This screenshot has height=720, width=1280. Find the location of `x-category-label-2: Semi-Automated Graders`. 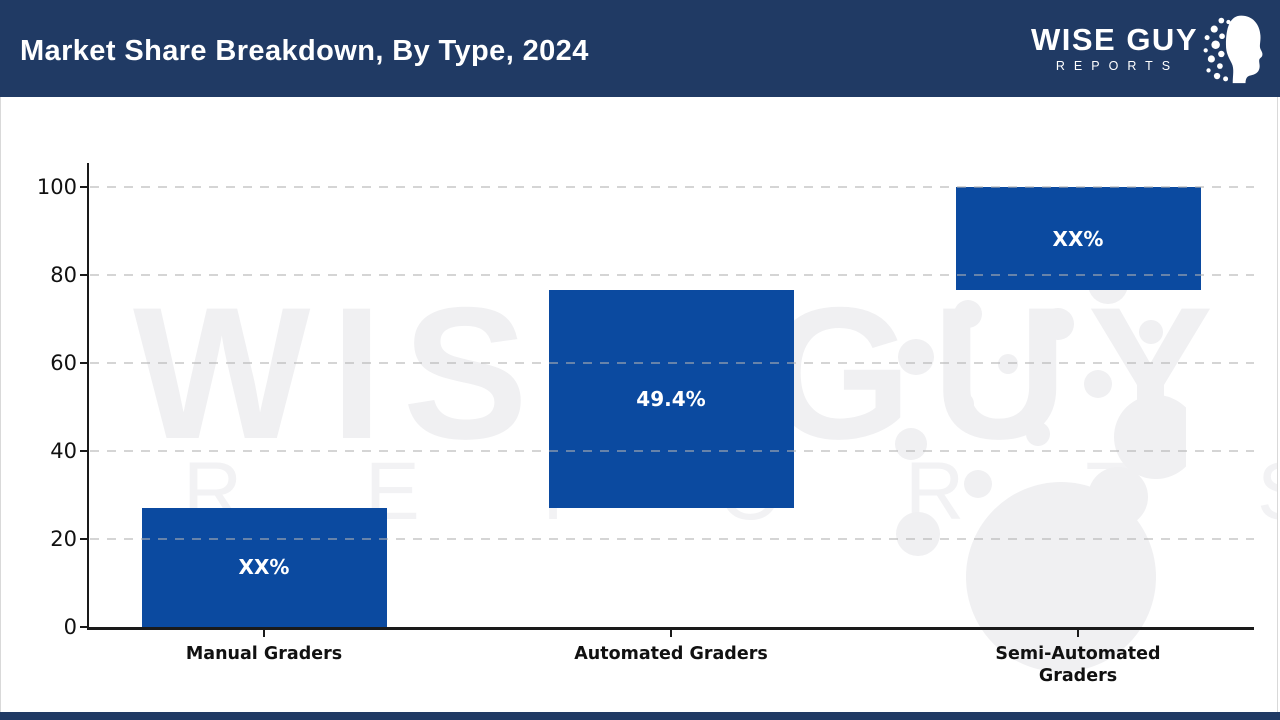

x-category-label-2: Semi-Automated Graders is located at coordinates (1078, 665).